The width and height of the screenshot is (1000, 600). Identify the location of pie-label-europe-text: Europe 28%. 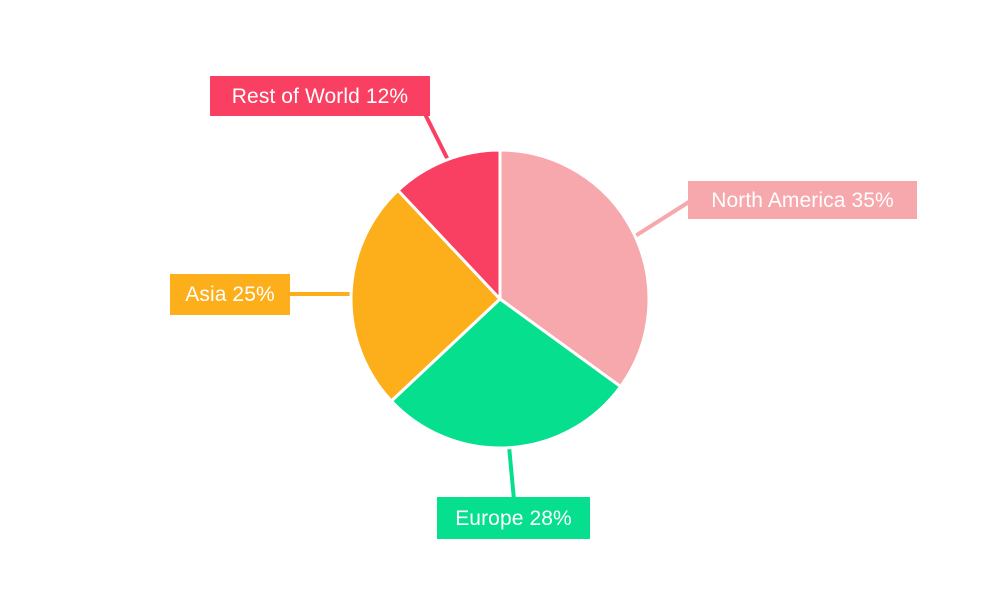
(513, 518).